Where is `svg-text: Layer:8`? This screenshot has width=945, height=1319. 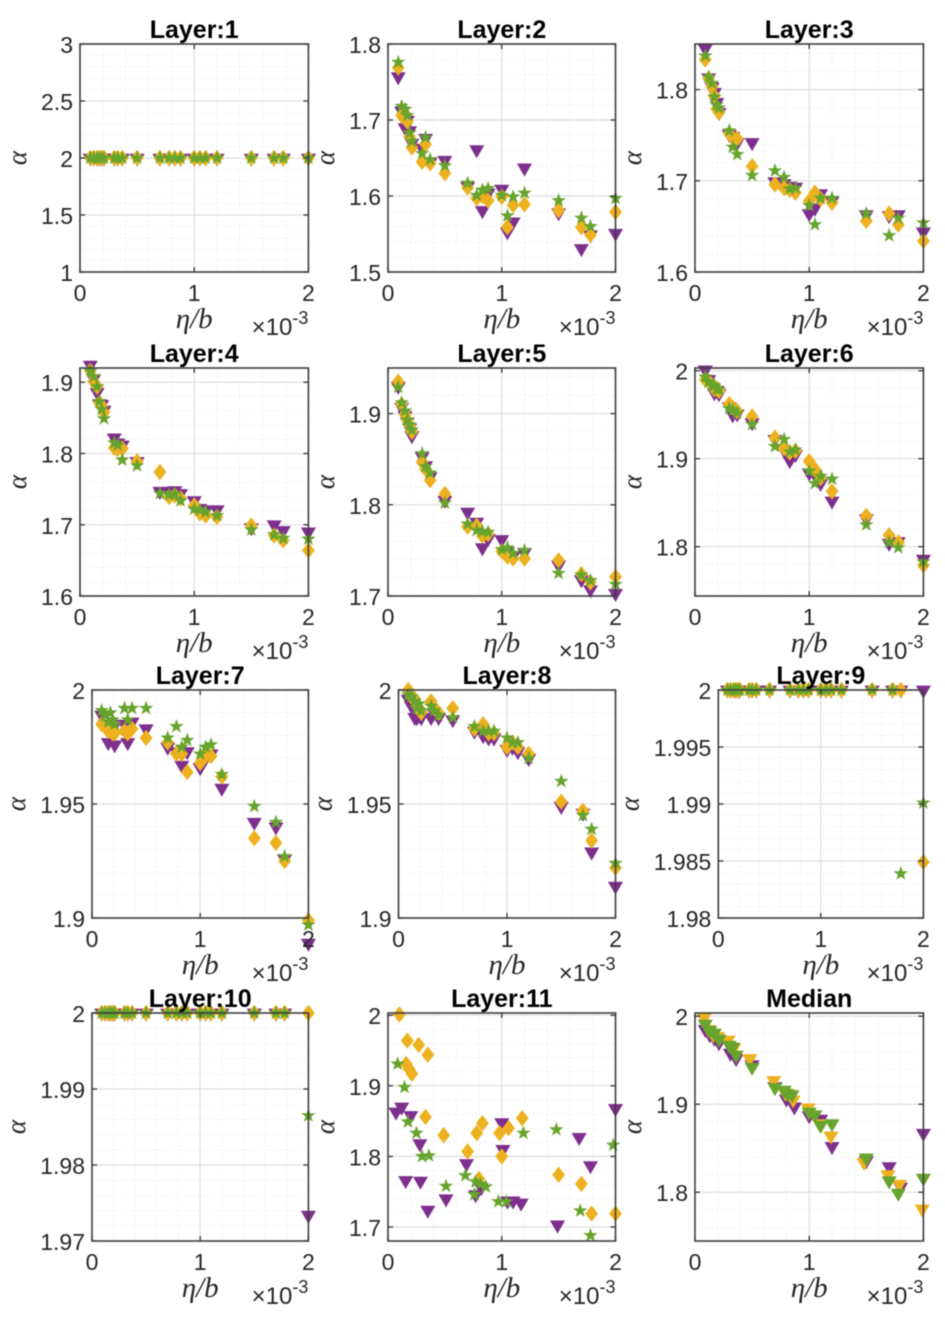 svg-text: Layer:8 is located at coordinates (507, 676).